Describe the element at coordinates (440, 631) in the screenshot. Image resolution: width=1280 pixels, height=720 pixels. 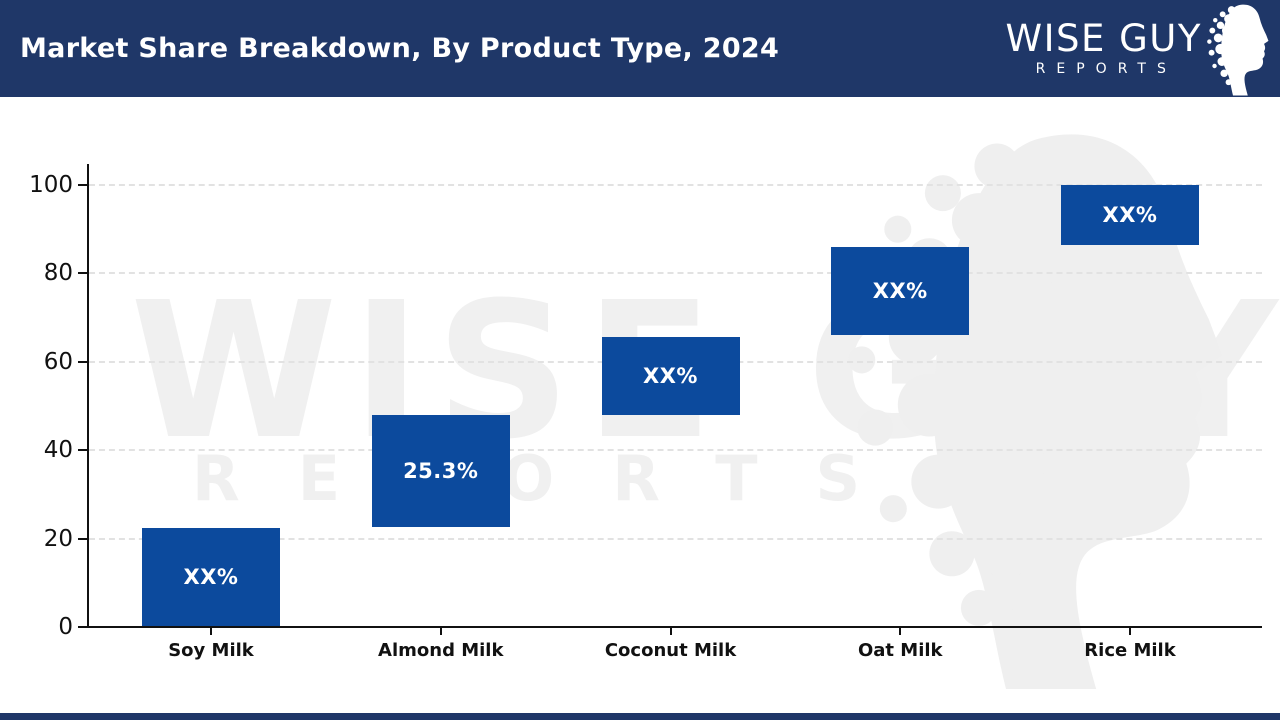
I see `x-tick-almond-milk` at that location.